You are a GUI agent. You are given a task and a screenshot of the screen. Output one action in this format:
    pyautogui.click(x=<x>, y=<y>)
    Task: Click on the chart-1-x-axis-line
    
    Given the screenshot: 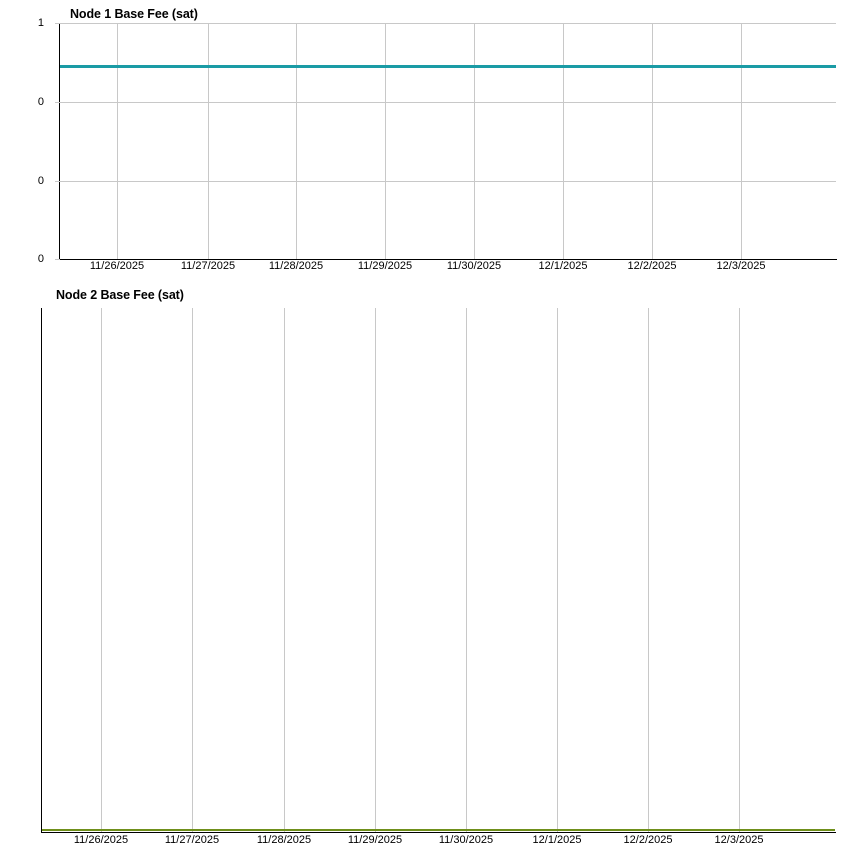 What is the action you would take?
    pyautogui.click(x=448, y=259)
    